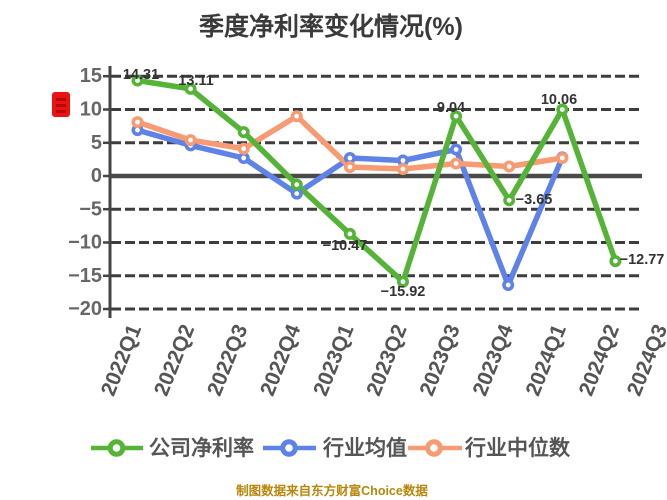 This screenshot has height=500, width=667. I want to click on svg-text: 13.11, so click(196, 81).